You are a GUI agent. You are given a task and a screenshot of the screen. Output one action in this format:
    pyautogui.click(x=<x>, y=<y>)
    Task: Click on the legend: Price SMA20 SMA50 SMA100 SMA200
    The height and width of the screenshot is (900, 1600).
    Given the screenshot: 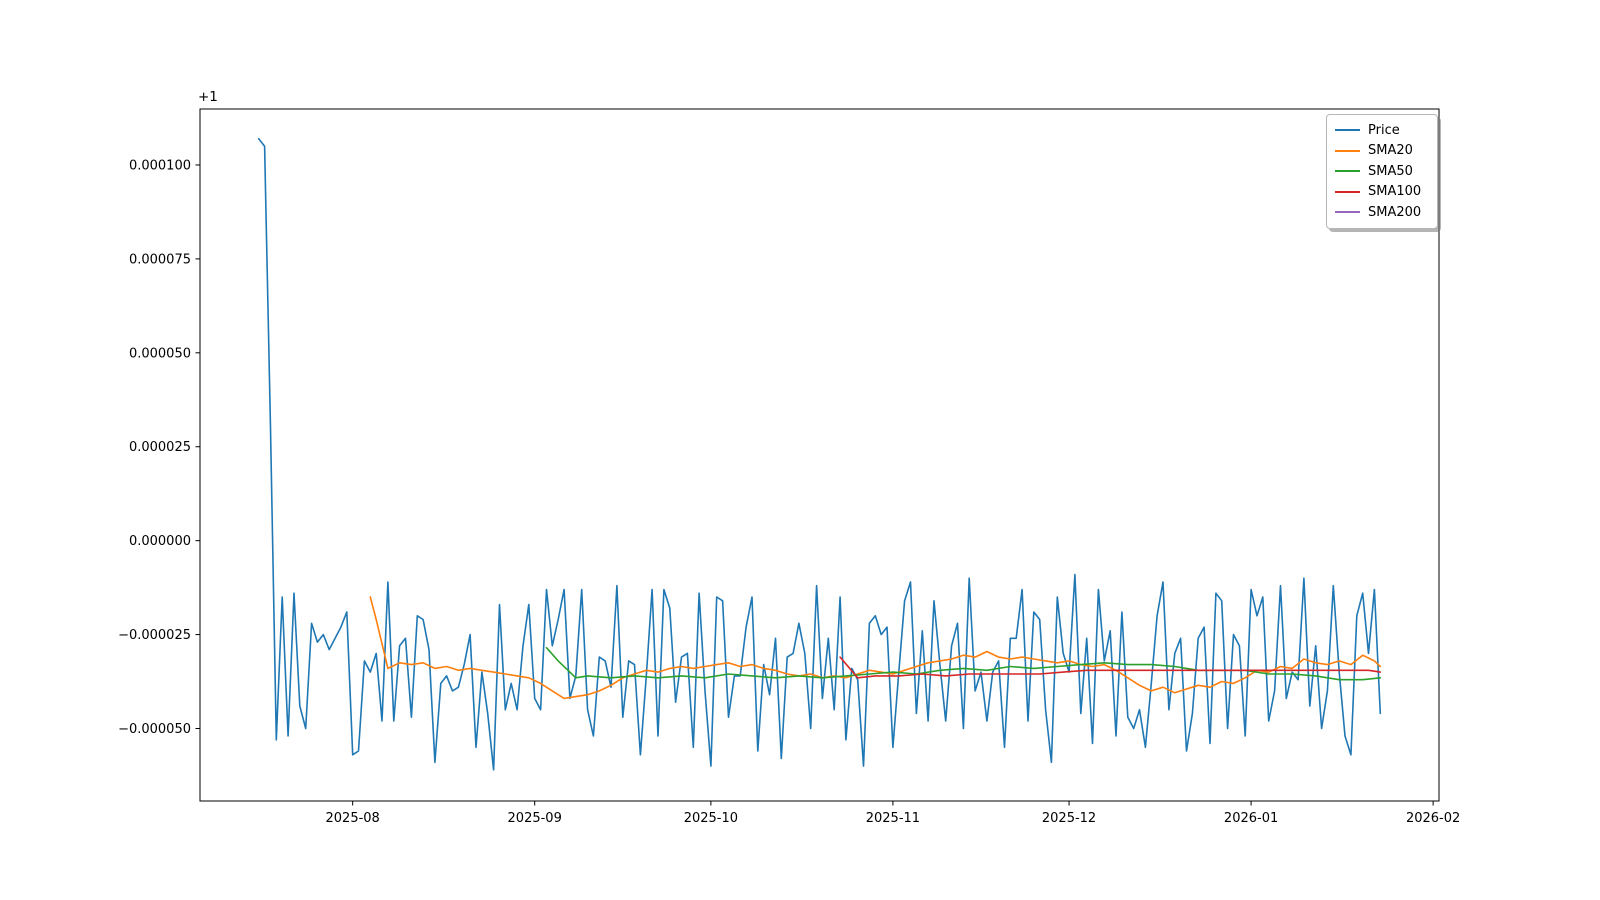 What is the action you would take?
    pyautogui.click(x=1382, y=171)
    